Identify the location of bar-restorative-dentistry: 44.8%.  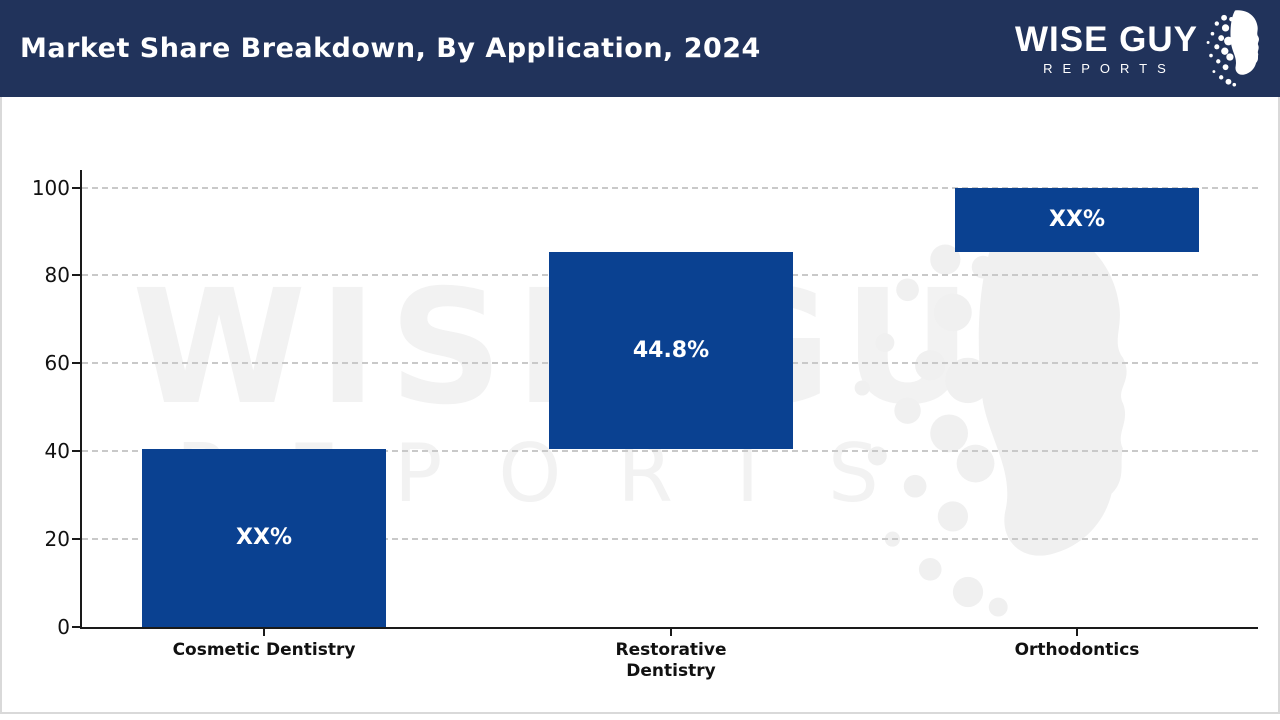
(671, 350).